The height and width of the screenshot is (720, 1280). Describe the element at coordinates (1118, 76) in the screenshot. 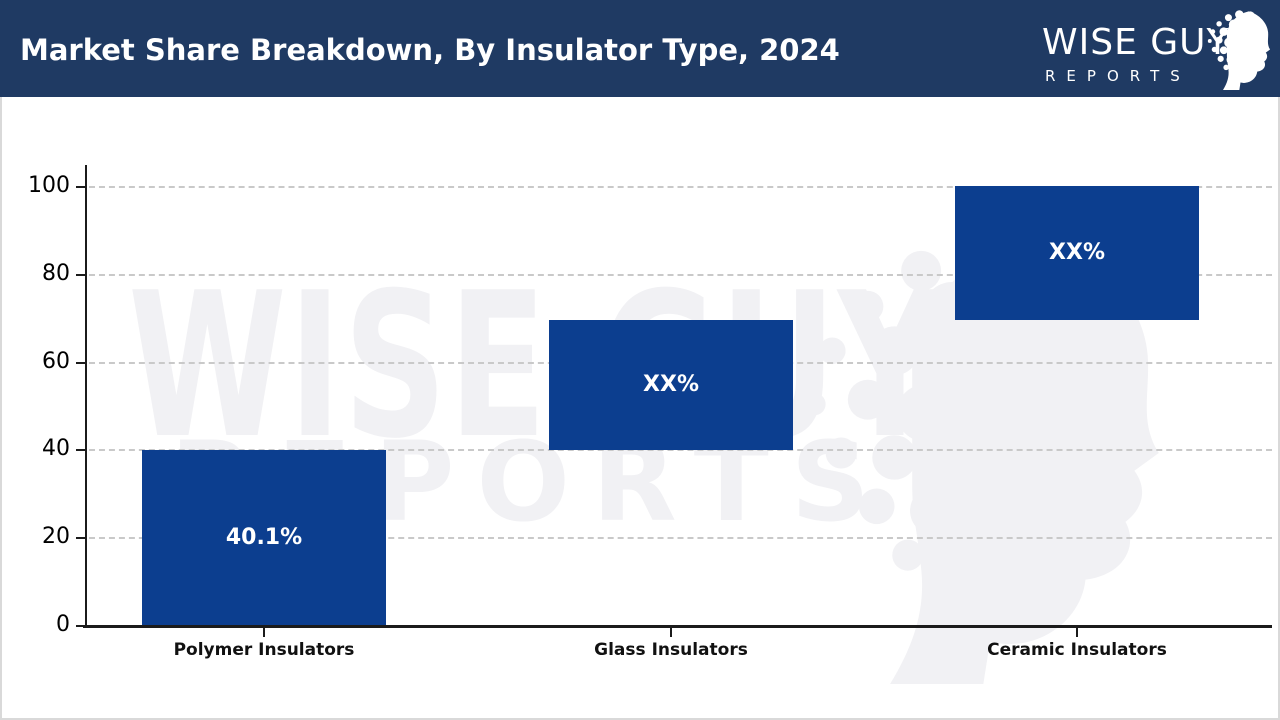

I see `logo-subtext: REPORTS` at that location.